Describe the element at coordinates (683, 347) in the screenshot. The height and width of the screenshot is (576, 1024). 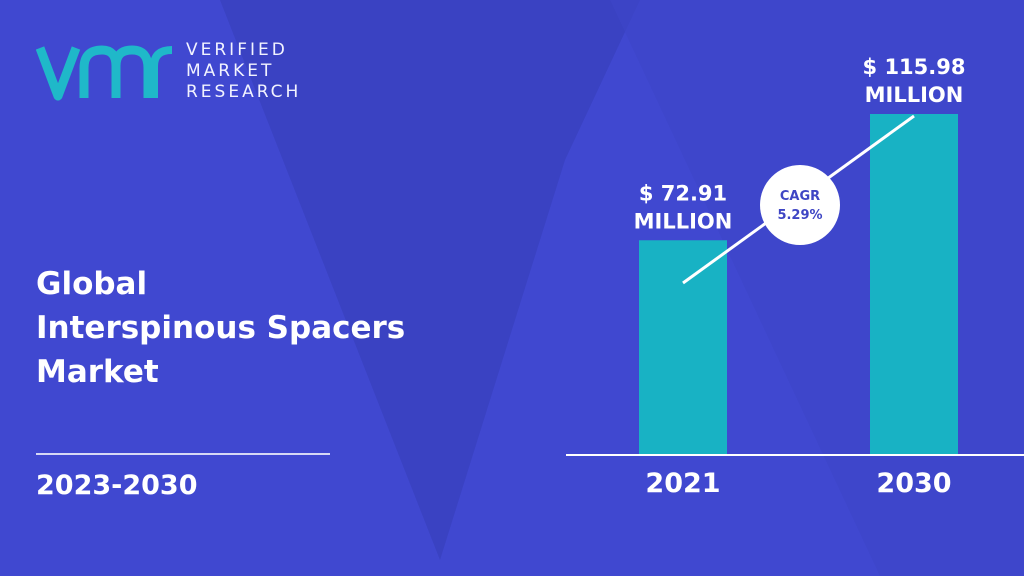
I see `bar-2021` at that location.